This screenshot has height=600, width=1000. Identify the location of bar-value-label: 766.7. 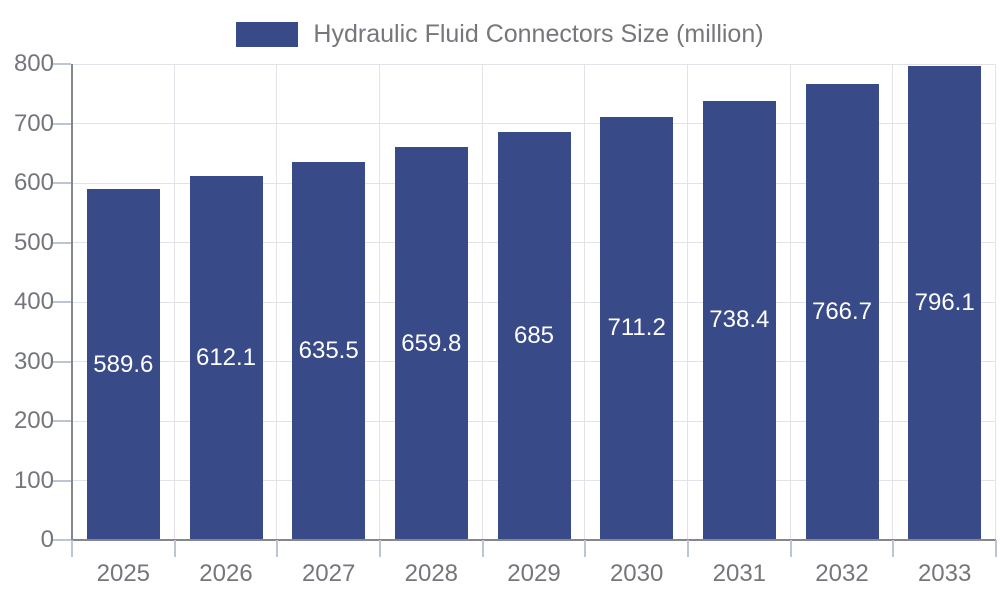
(842, 311).